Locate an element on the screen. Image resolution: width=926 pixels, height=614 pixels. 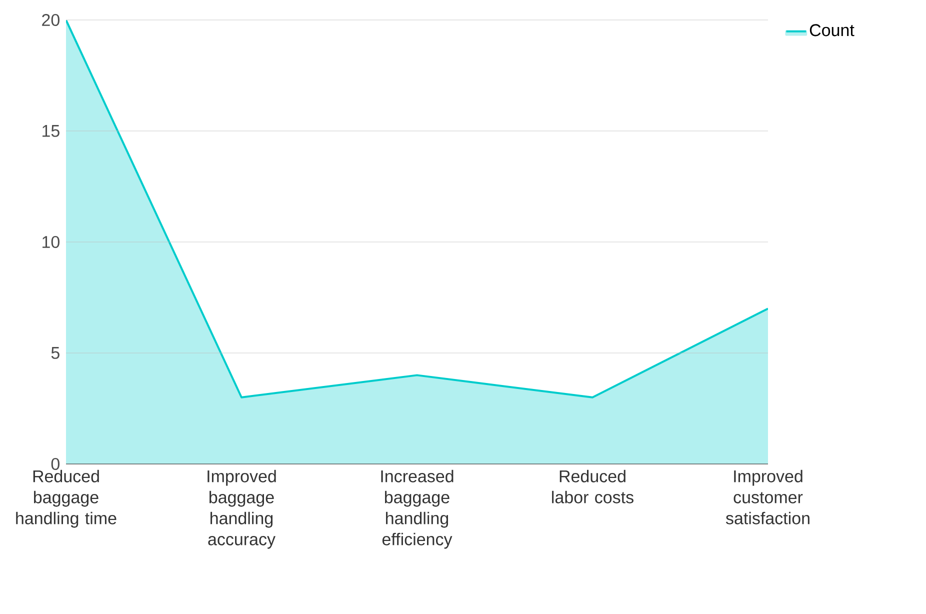
x-tick-label: Reduced labor costs is located at coordinates (593, 487).